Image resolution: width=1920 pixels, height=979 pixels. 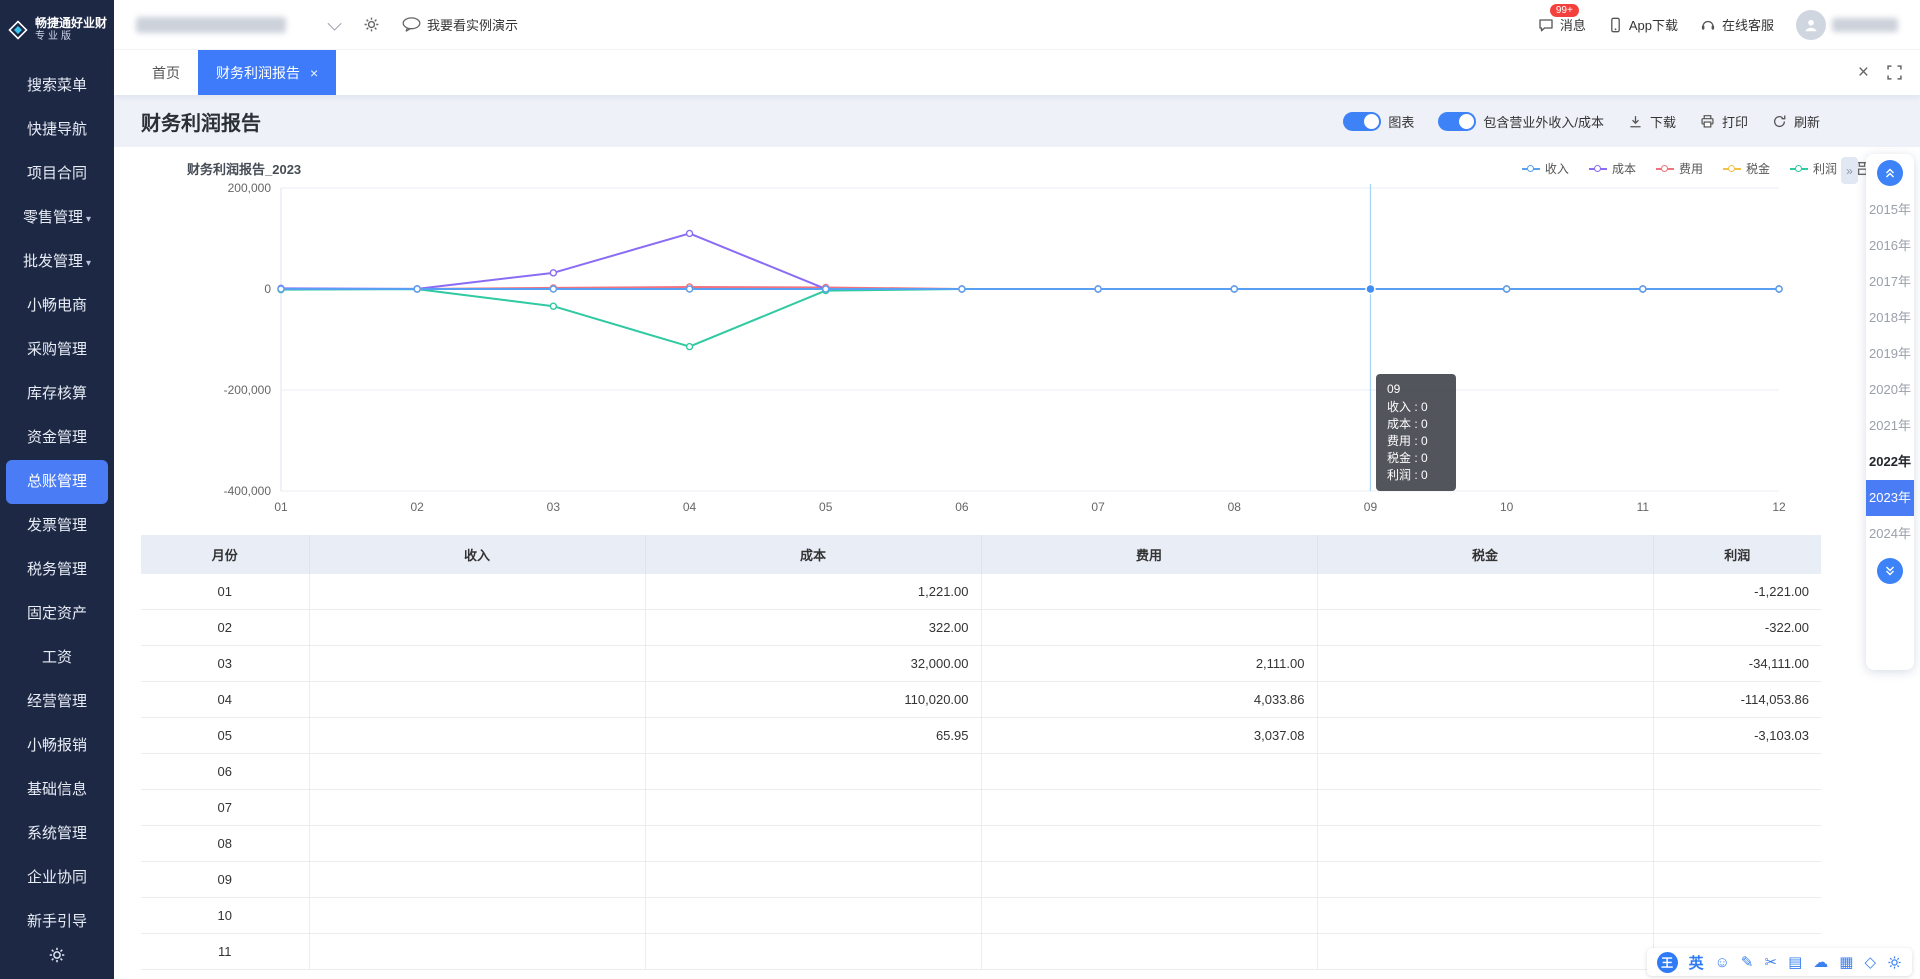 I want to click on demo-link: 我要看实例演示, so click(x=460, y=24).